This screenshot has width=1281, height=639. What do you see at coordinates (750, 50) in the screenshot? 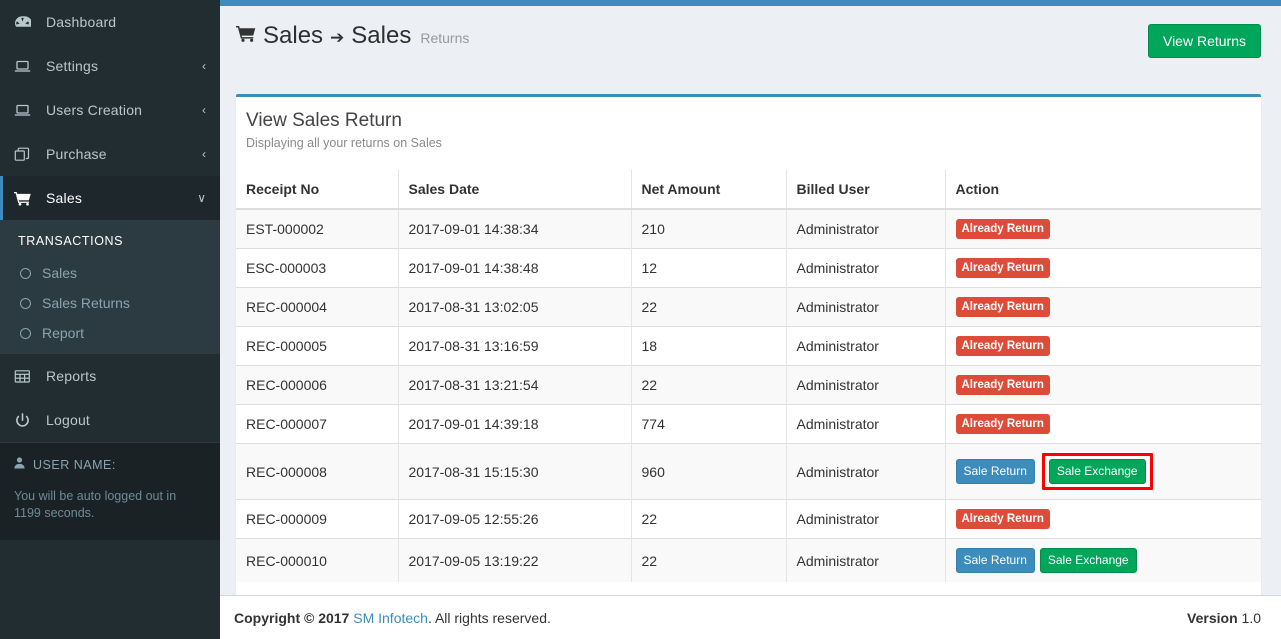
I see `content-header: Sales ➔ Sales Returns View Returns` at bounding box center [750, 50].